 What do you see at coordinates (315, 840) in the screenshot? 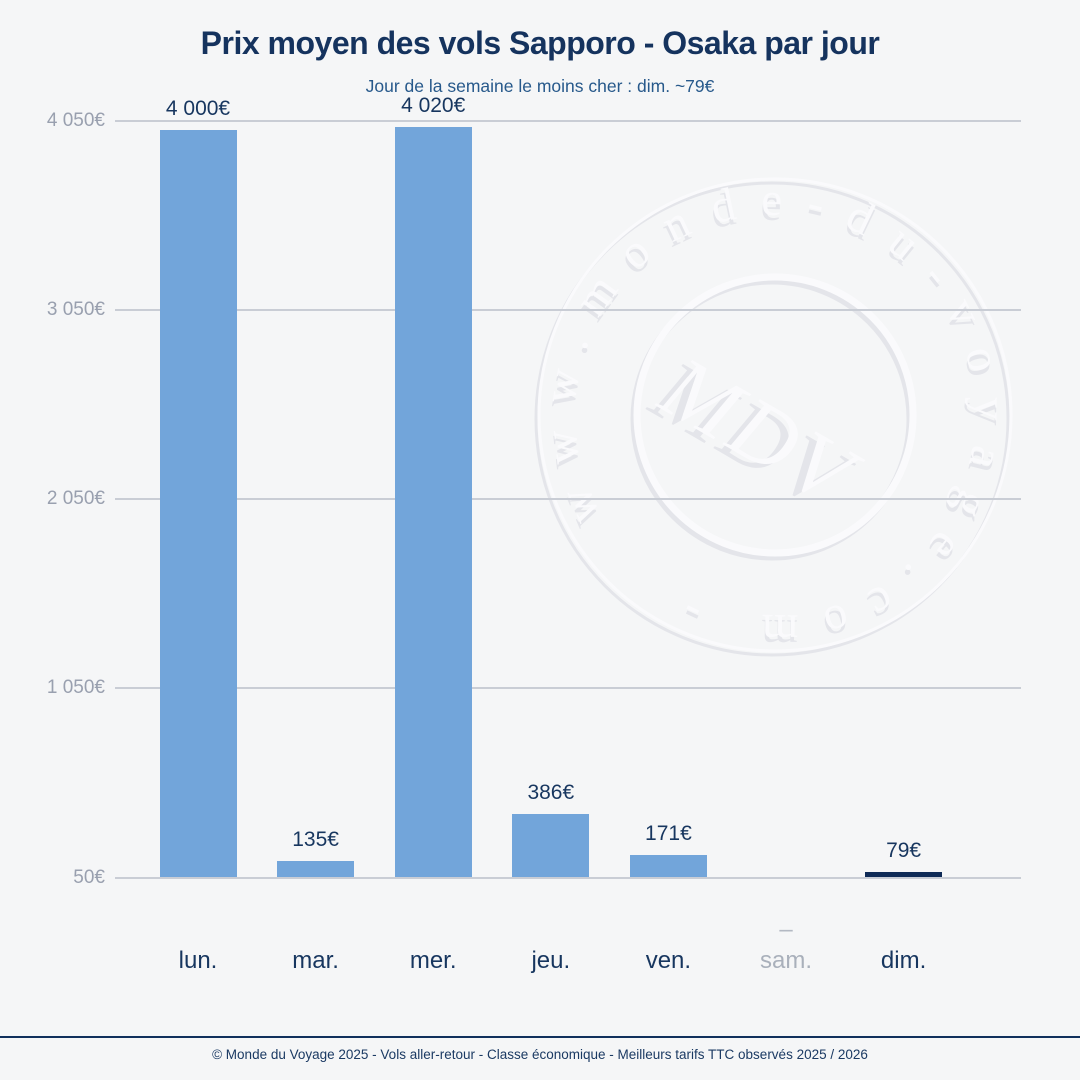
I see `bar-value-label-mar: 135€` at bounding box center [315, 840].